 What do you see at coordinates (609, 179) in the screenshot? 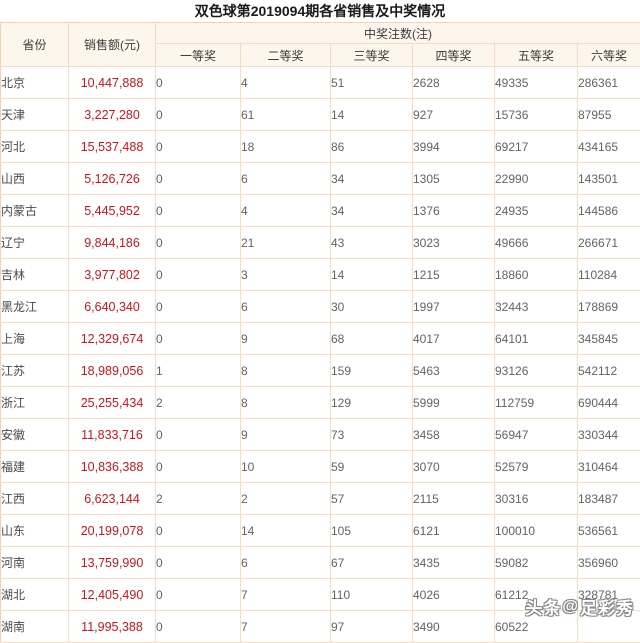
I see `cell-prize-6: 143501` at bounding box center [609, 179].